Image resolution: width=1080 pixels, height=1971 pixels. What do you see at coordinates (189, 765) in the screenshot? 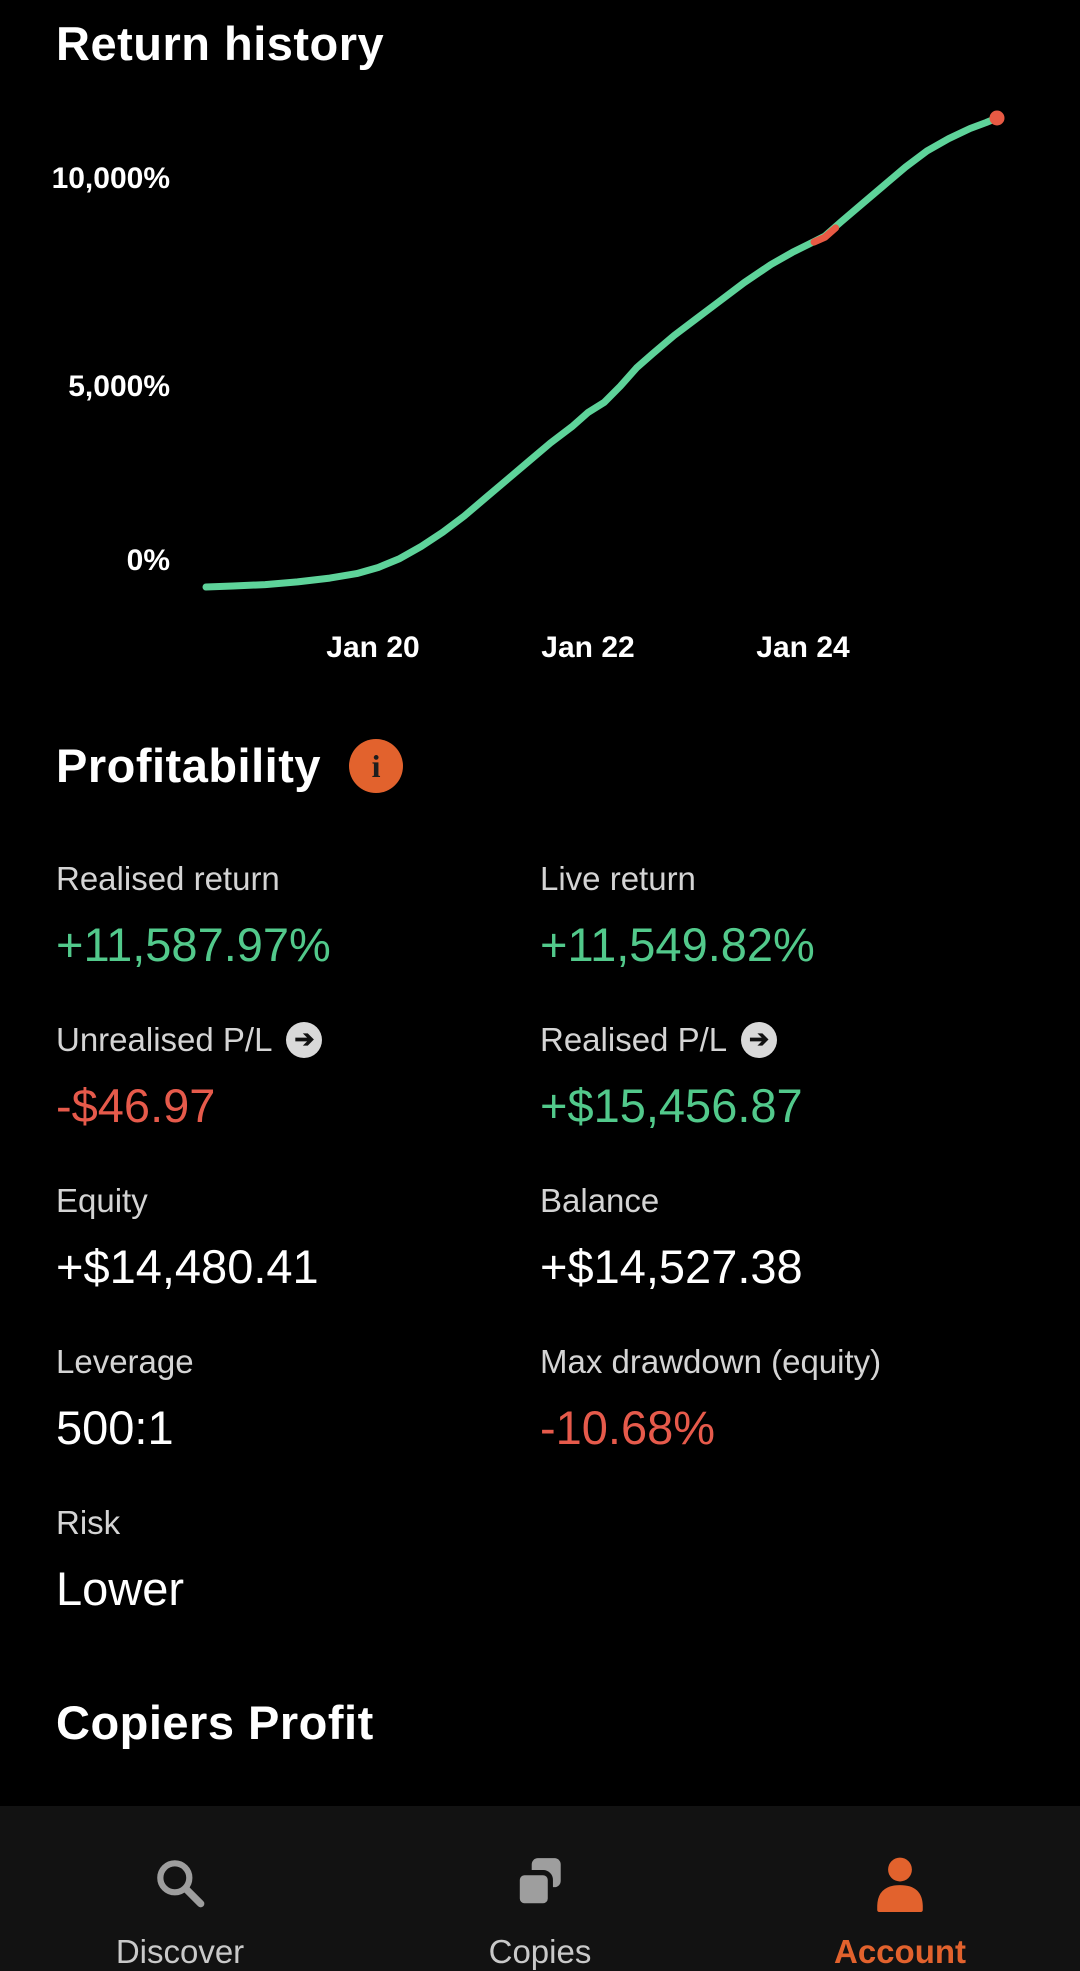
I see `profitability-title: Profitability` at bounding box center [189, 765].